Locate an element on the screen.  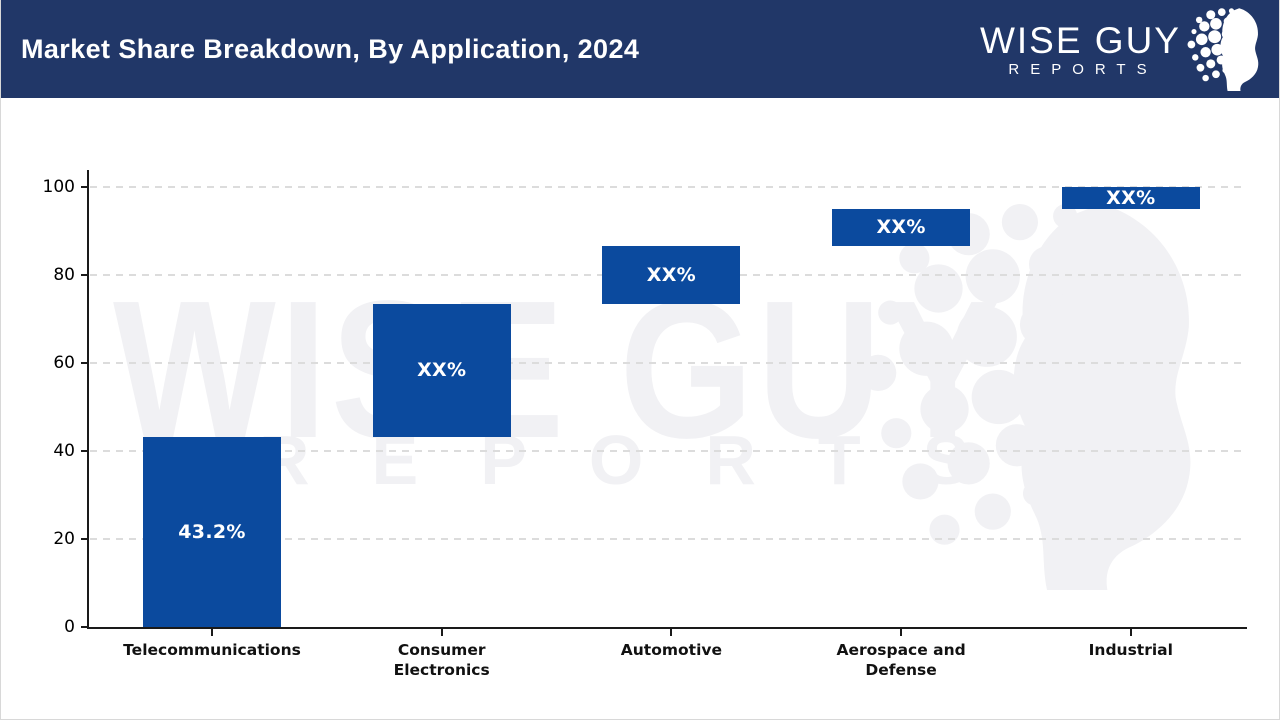
y-axis-tick-label: 100 is located at coordinates (58, 187).